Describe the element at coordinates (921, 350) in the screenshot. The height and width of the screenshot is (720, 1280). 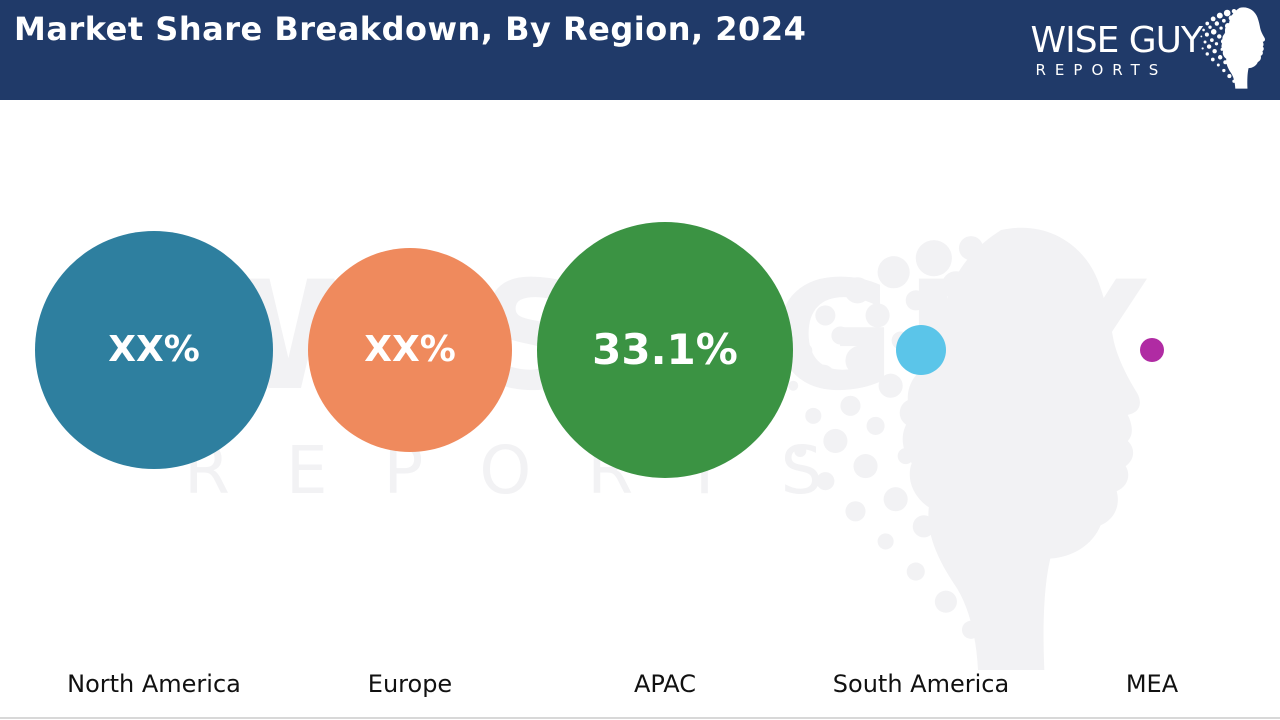
I see `bubble-south-america` at that location.